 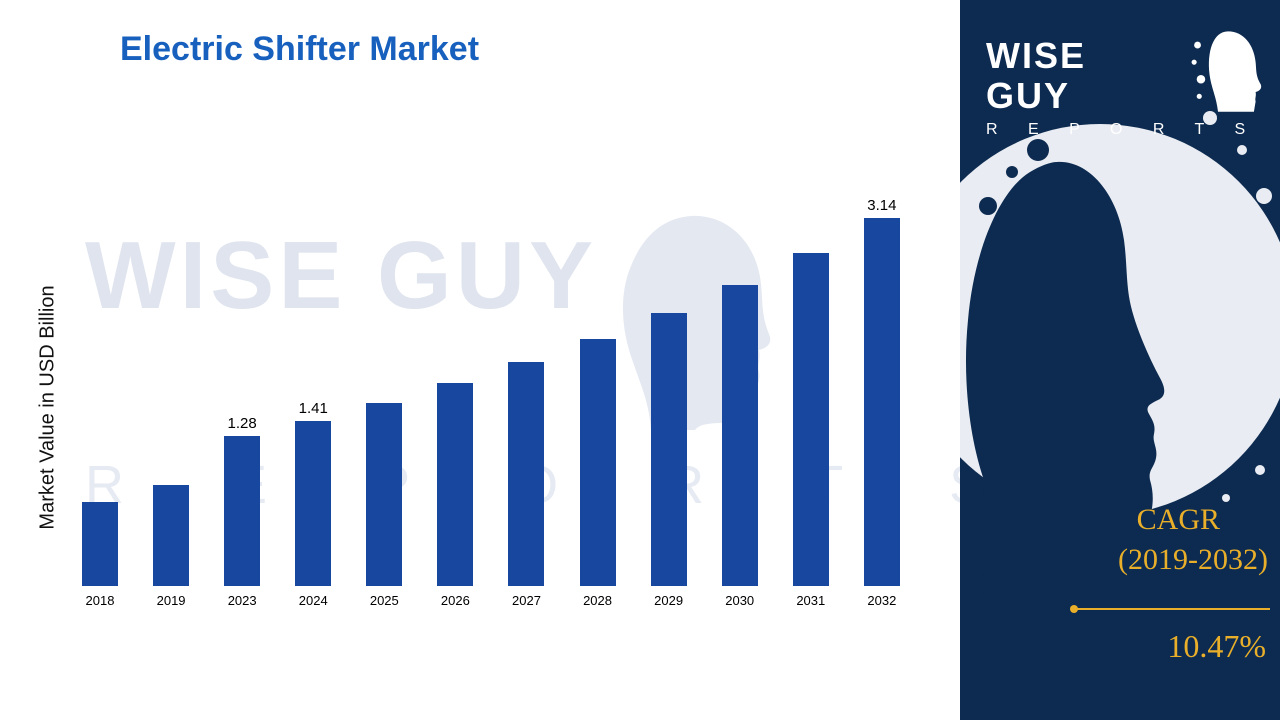 What do you see at coordinates (1170, 609) in the screenshot?
I see `cagr-divider-line` at bounding box center [1170, 609].